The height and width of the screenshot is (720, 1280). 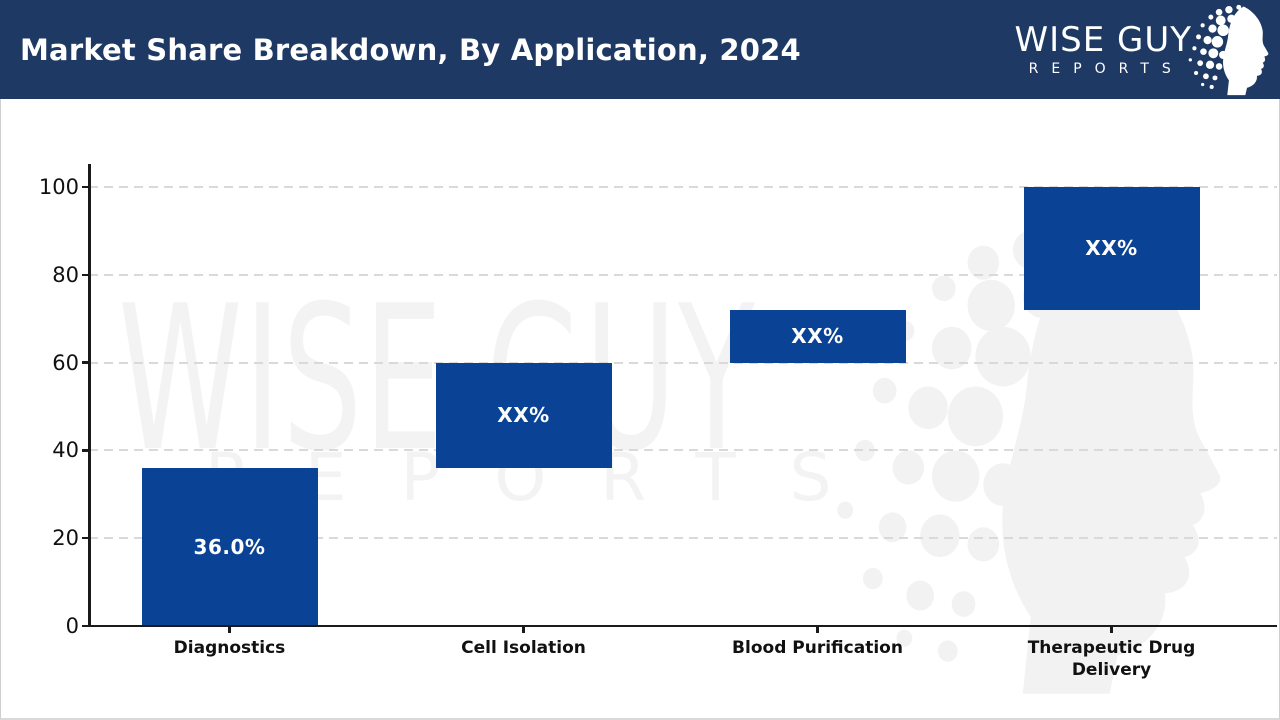 What do you see at coordinates (1106, 69) in the screenshot?
I see `logo-subname: REPORTS` at bounding box center [1106, 69].